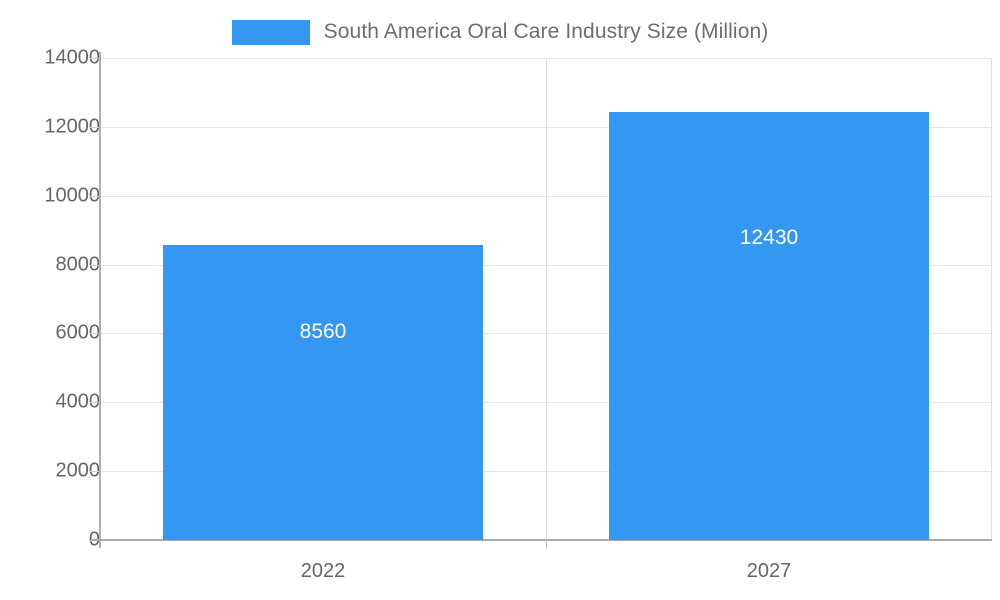  Describe the element at coordinates (546, 544) in the screenshot. I see `x-axis-tick-mark` at that location.